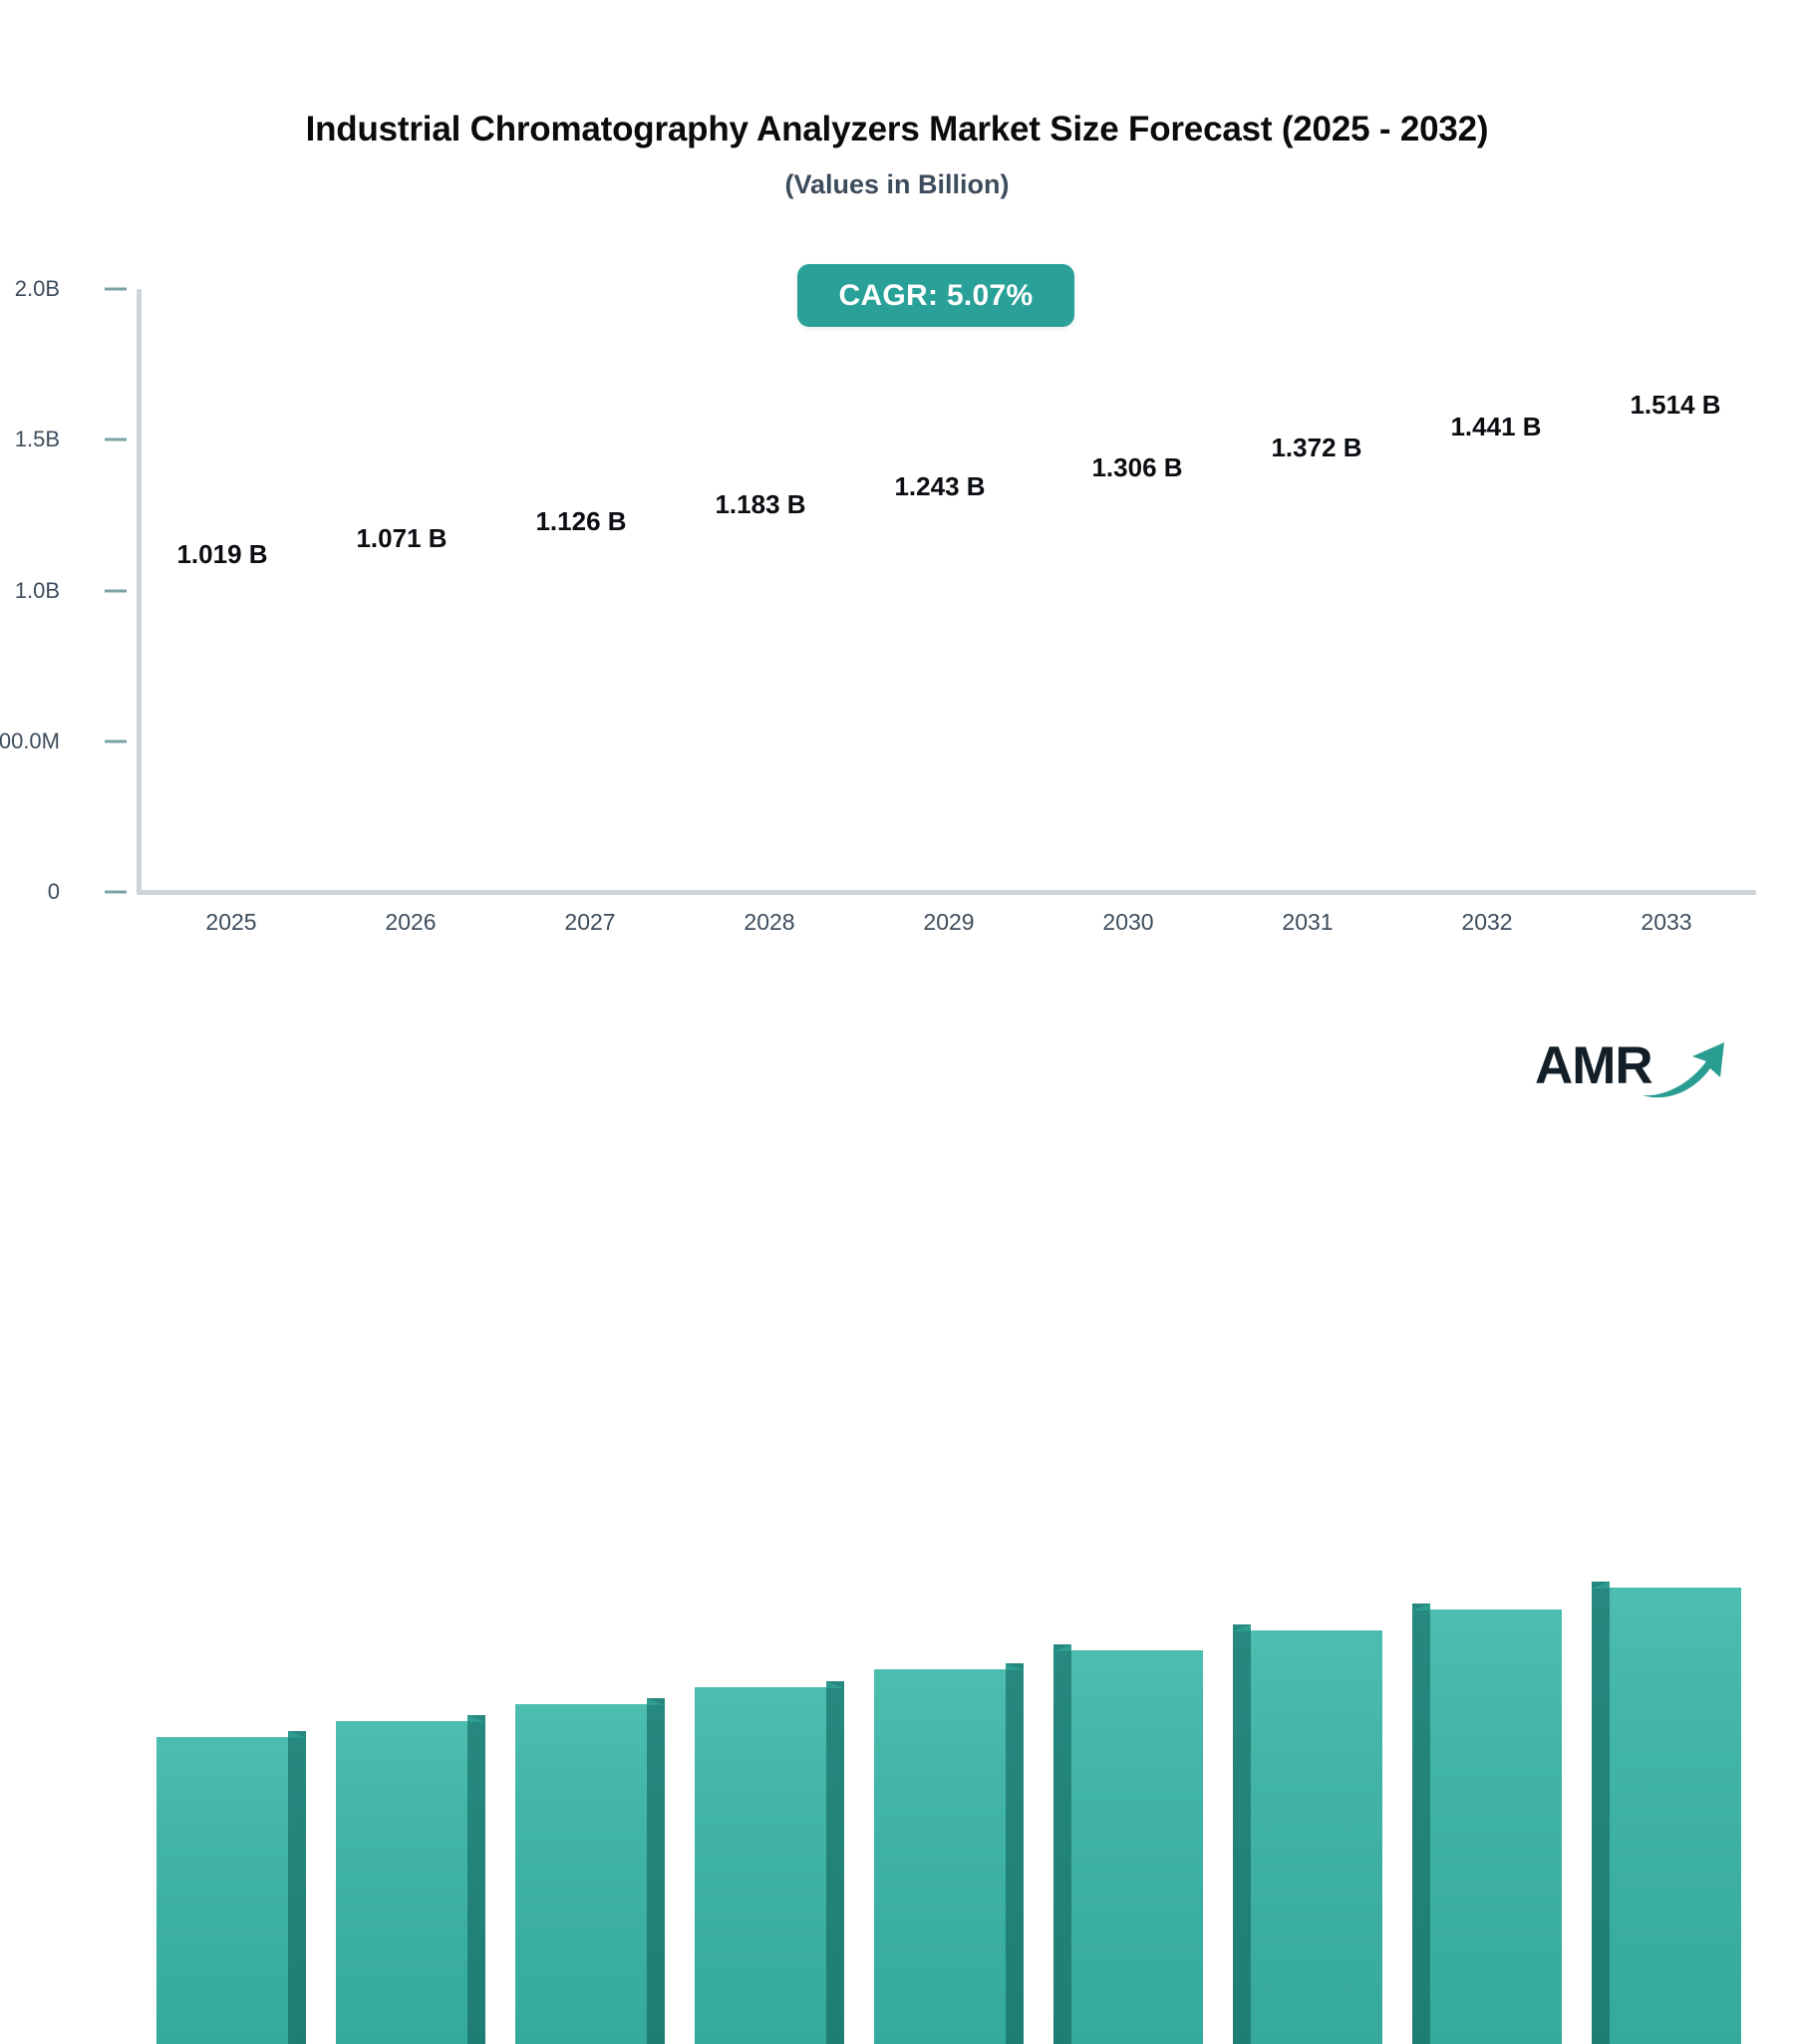 This screenshot has height=2044, width=1794. What do you see at coordinates (37, 288) in the screenshot?
I see `y-axis-tick-label: 2.0B` at bounding box center [37, 288].